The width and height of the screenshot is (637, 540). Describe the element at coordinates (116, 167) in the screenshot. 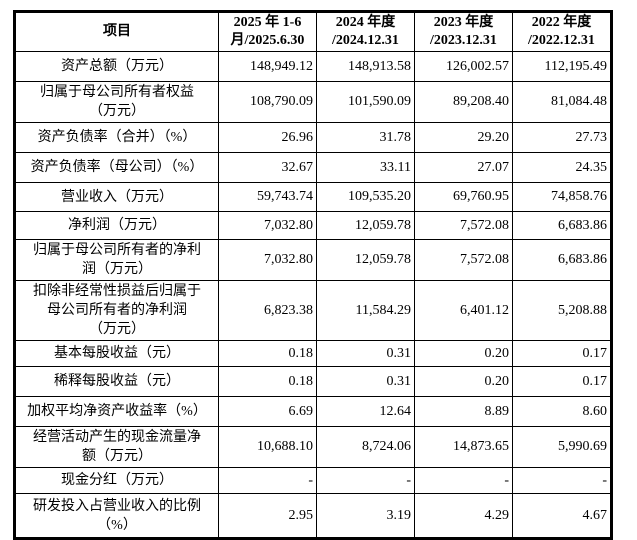

I see `item-label-cell: 资产负债率（母公司）（%）` at that location.